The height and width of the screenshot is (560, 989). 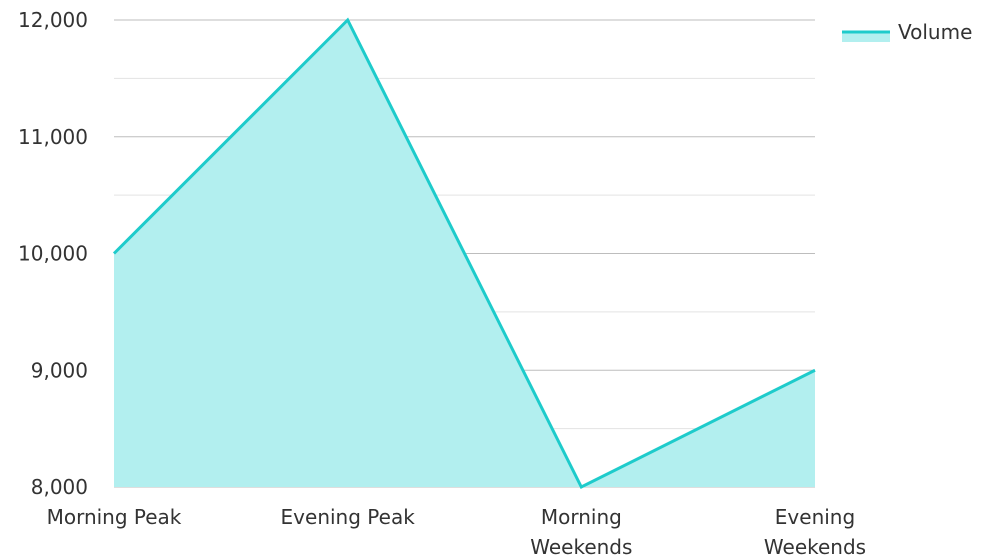 I want to click on y-tick-label: 8,000, so click(x=59, y=487).